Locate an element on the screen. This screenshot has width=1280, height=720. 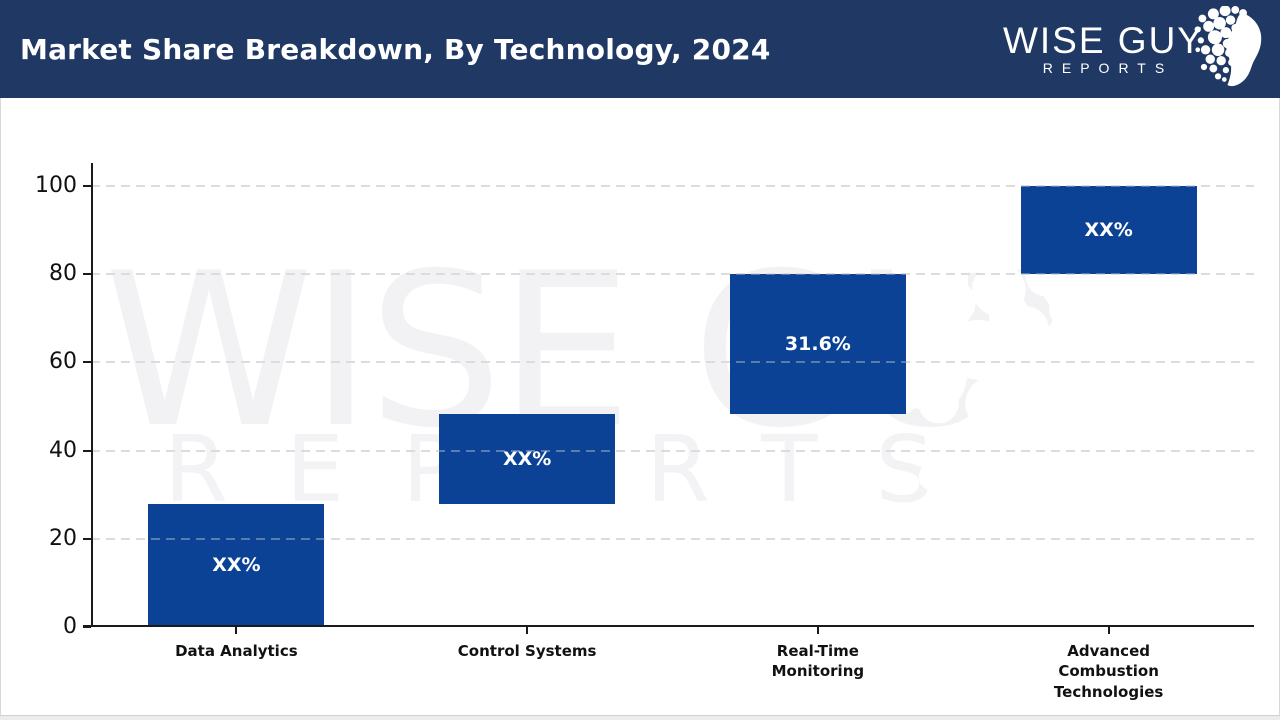
bar-data-analytics: XX% is located at coordinates (236, 565).